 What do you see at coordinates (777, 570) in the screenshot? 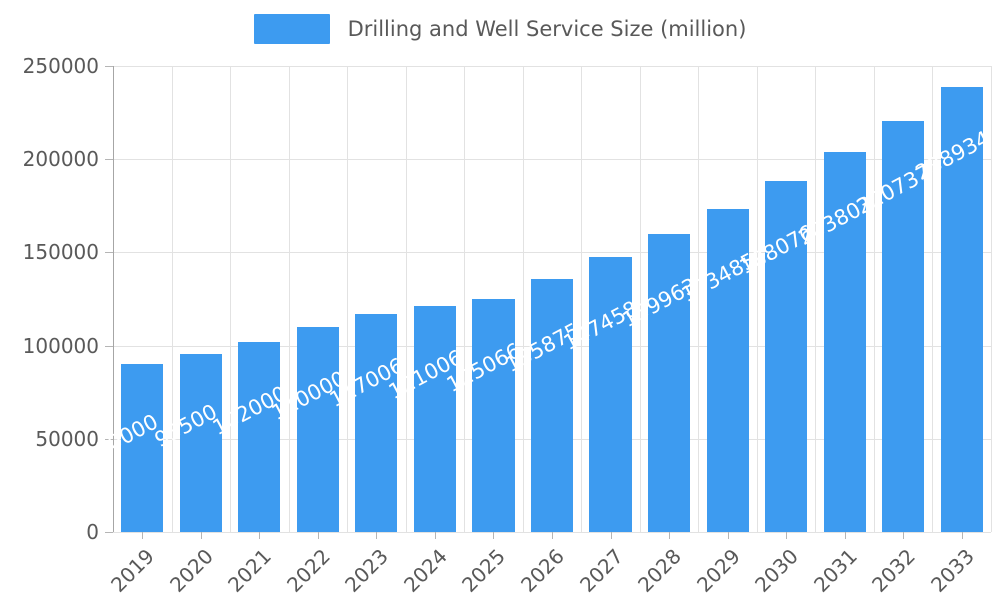
I see `x-tick-label: 2030` at bounding box center [777, 570].